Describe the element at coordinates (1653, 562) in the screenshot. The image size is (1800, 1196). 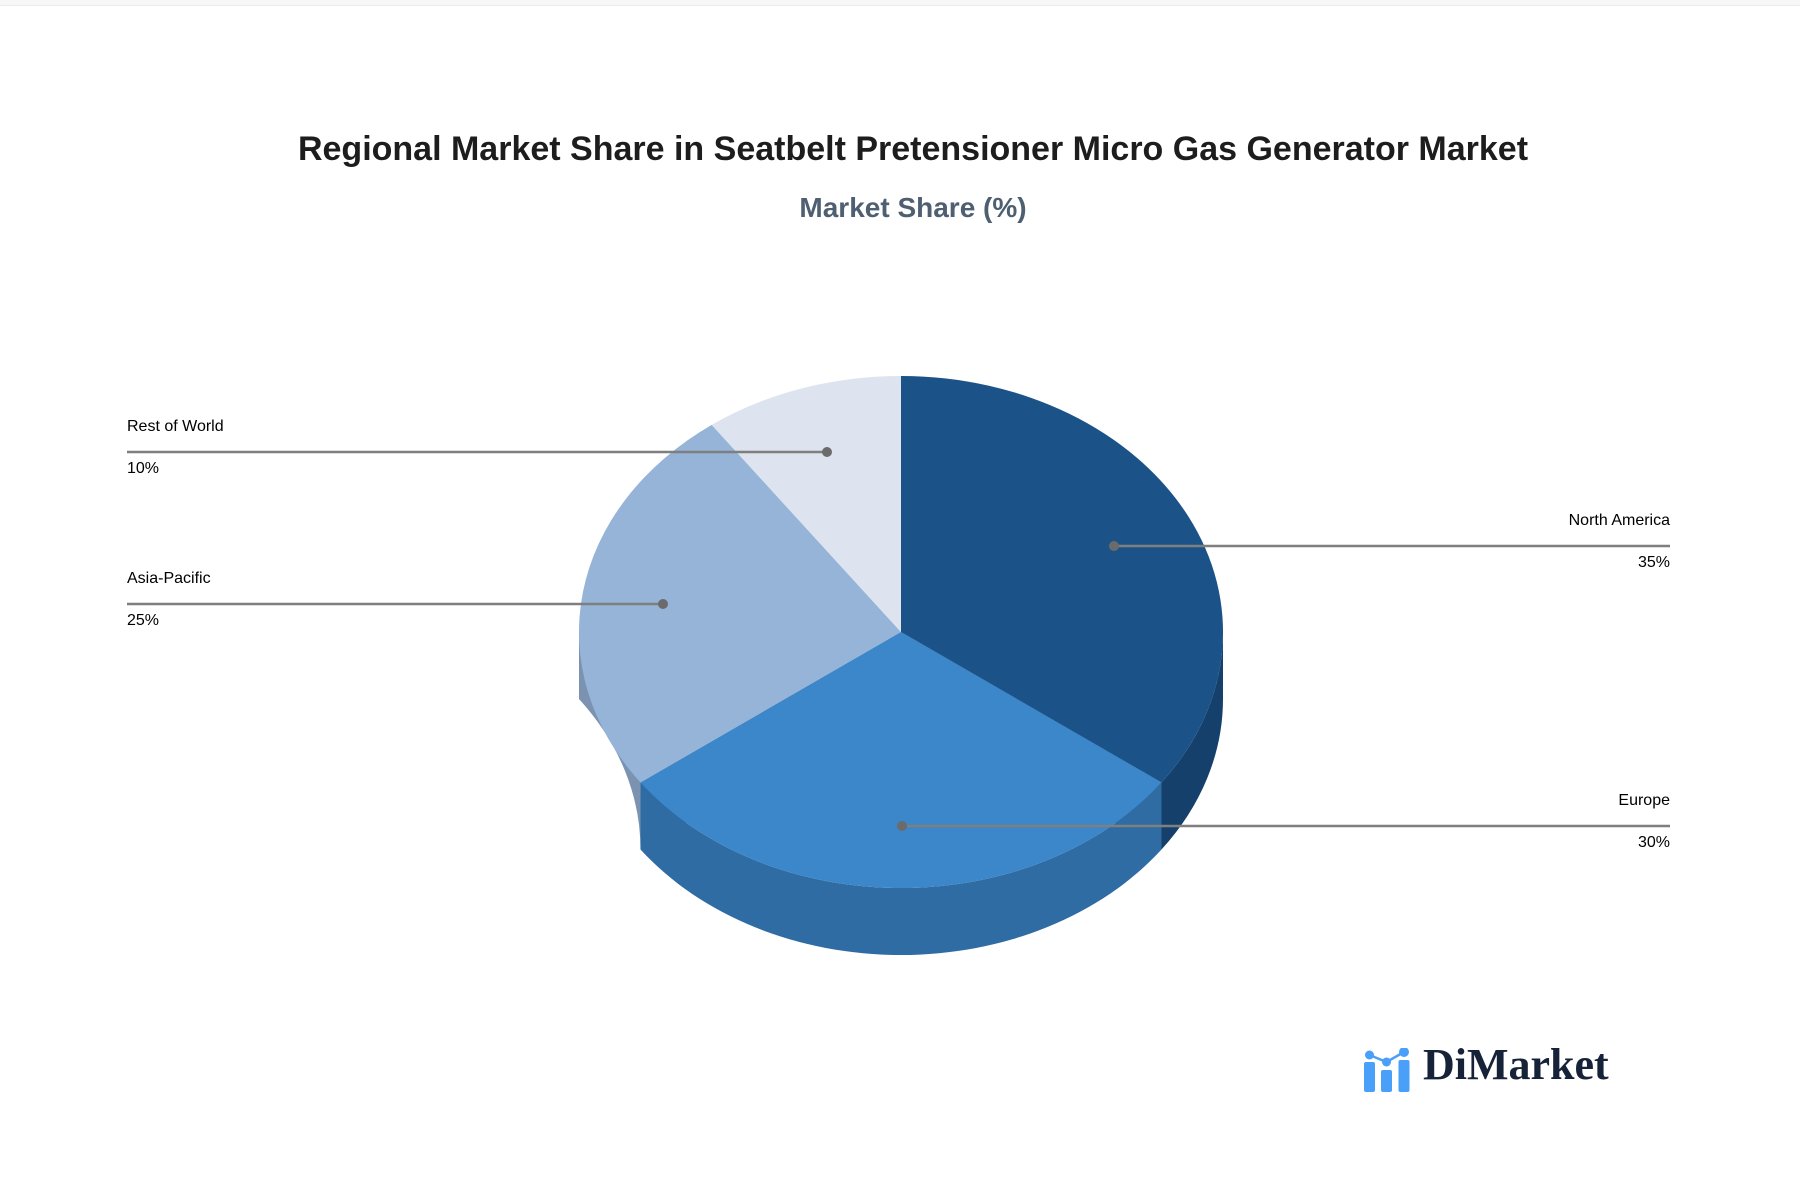
I see `slice-value-north-america: 35%` at that location.